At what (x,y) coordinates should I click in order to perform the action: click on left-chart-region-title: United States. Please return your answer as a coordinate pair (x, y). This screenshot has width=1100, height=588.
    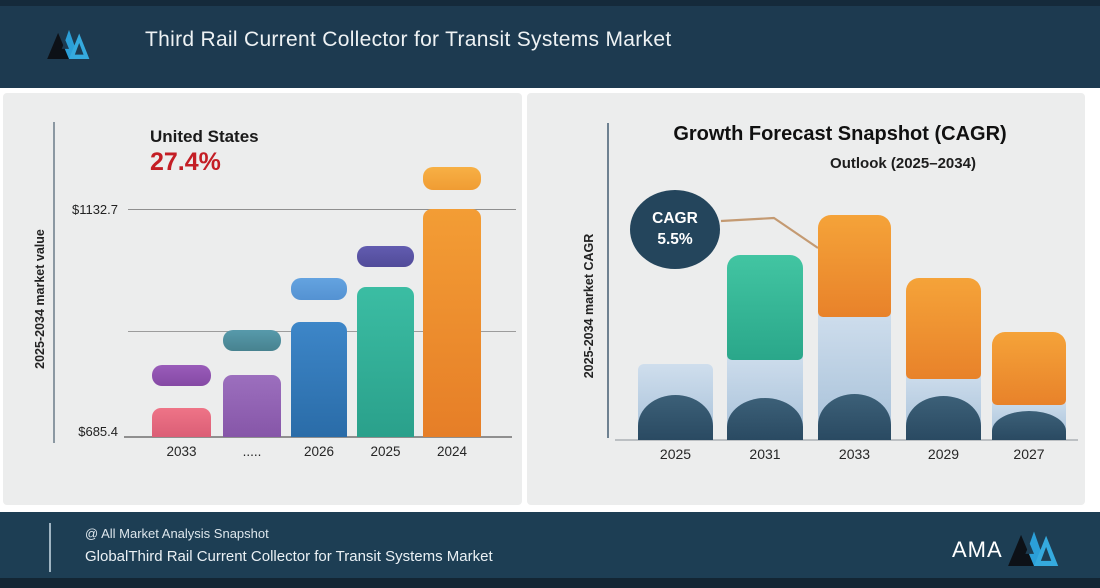
    Looking at the image, I should click on (204, 136).